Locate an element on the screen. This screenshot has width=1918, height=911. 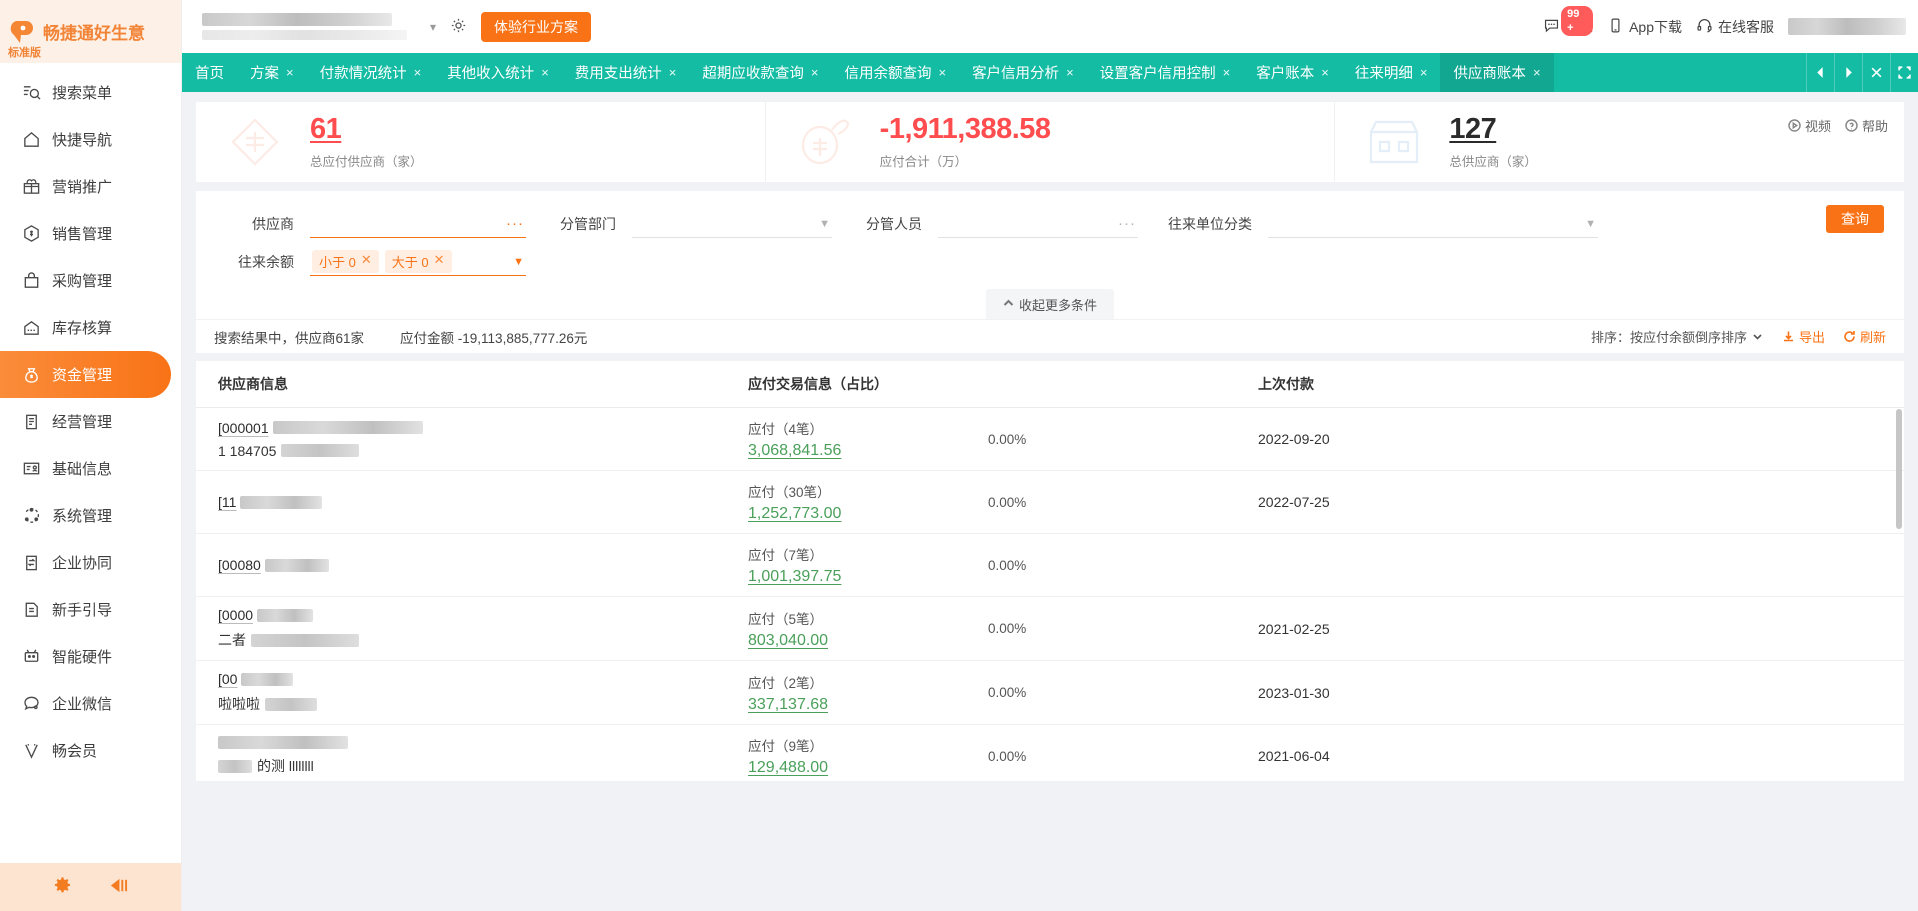
sidebar-item-system: 系统管理 is located at coordinates (90, 515).